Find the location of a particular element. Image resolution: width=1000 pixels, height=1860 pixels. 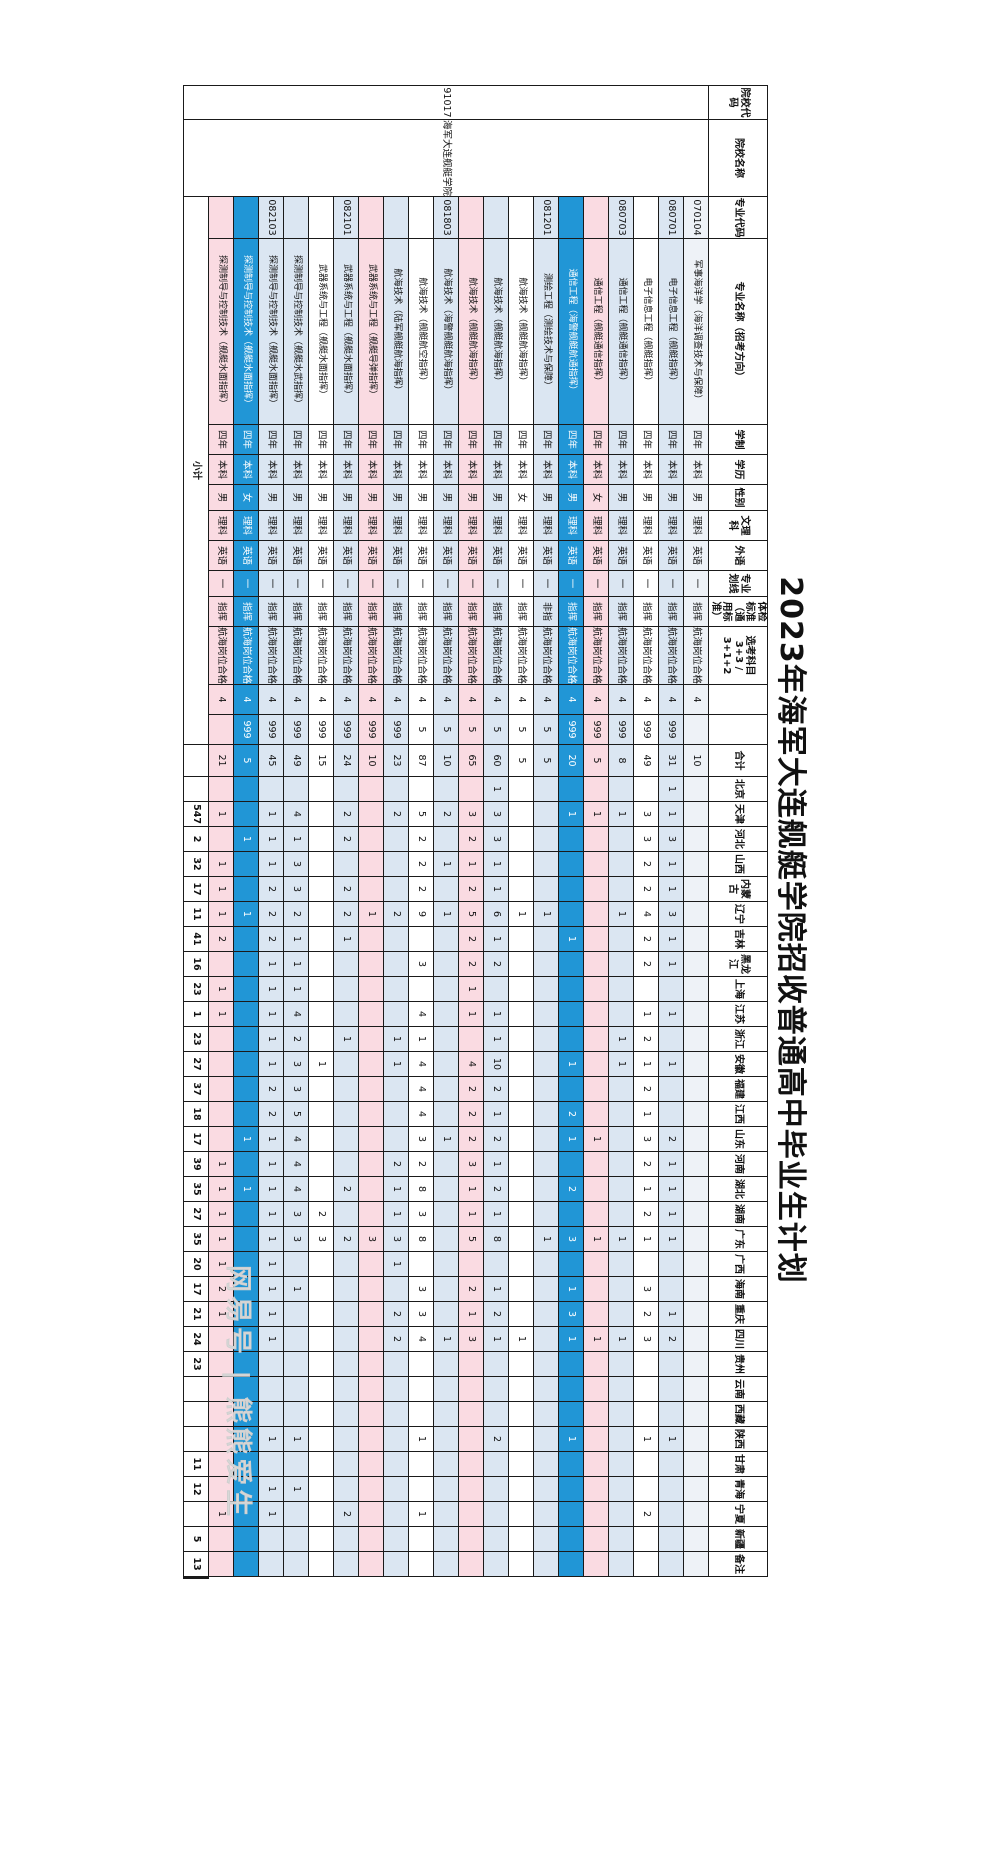

cell-province-14: 1 is located at coordinates (571, 1139).